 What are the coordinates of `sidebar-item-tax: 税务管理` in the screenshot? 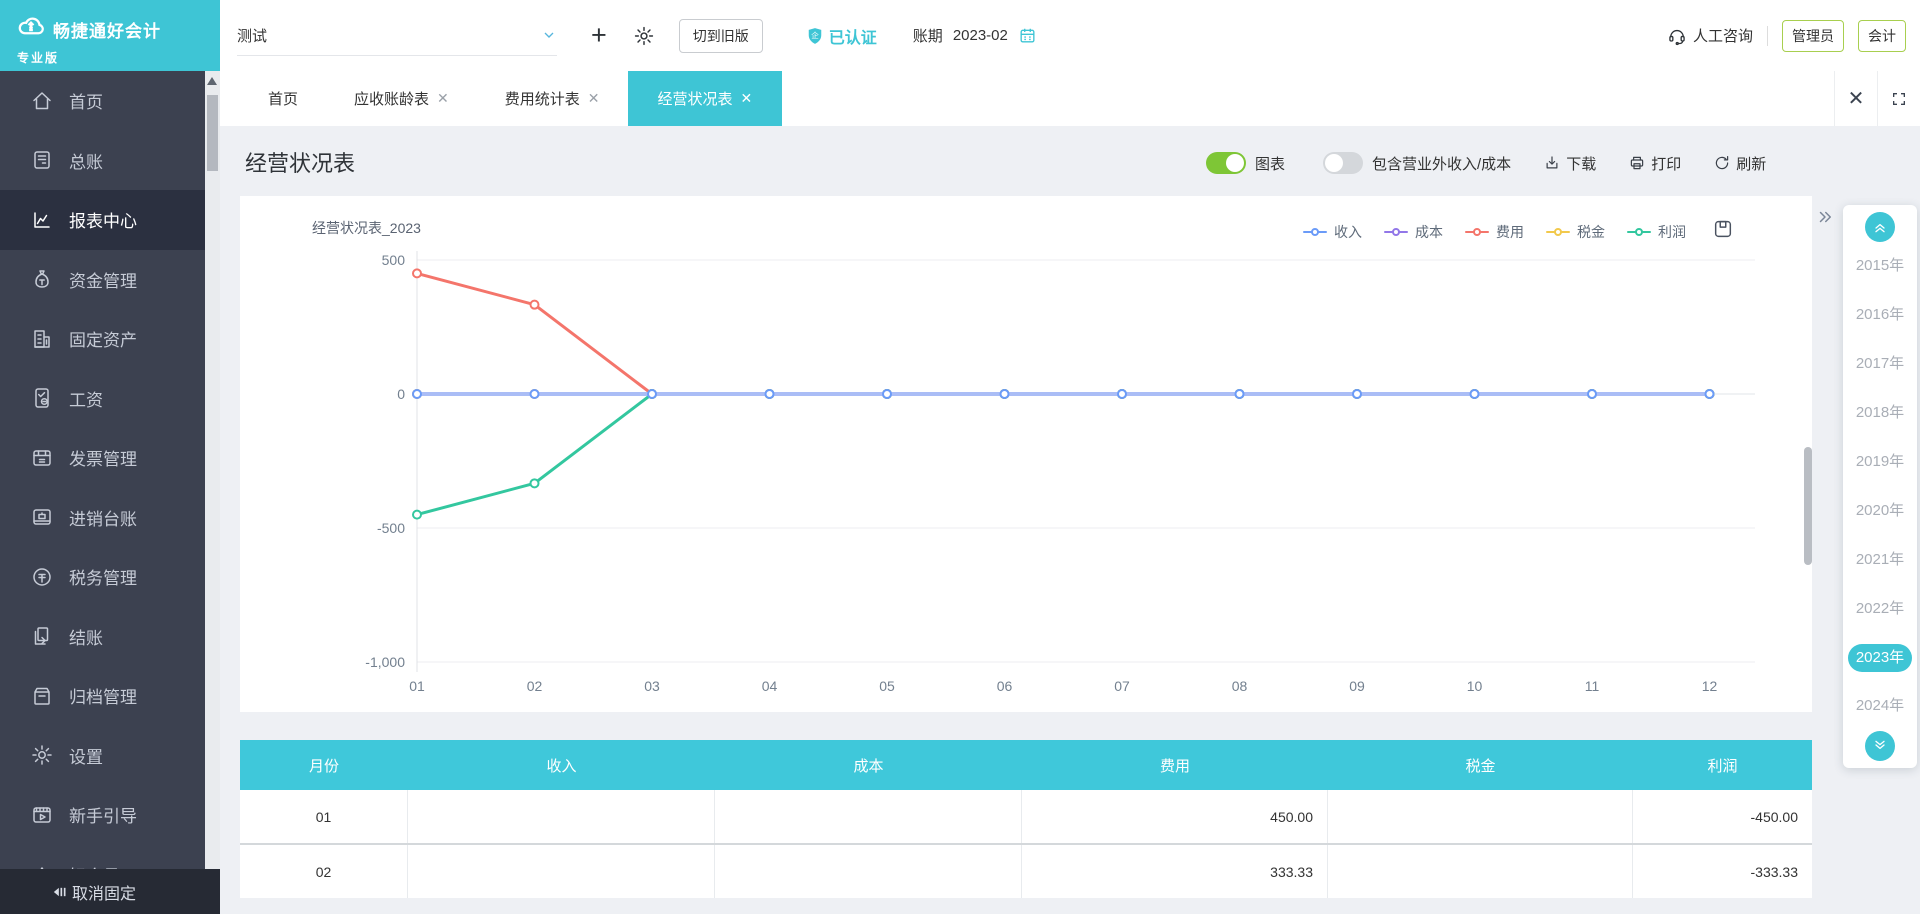 It's located at (102, 577).